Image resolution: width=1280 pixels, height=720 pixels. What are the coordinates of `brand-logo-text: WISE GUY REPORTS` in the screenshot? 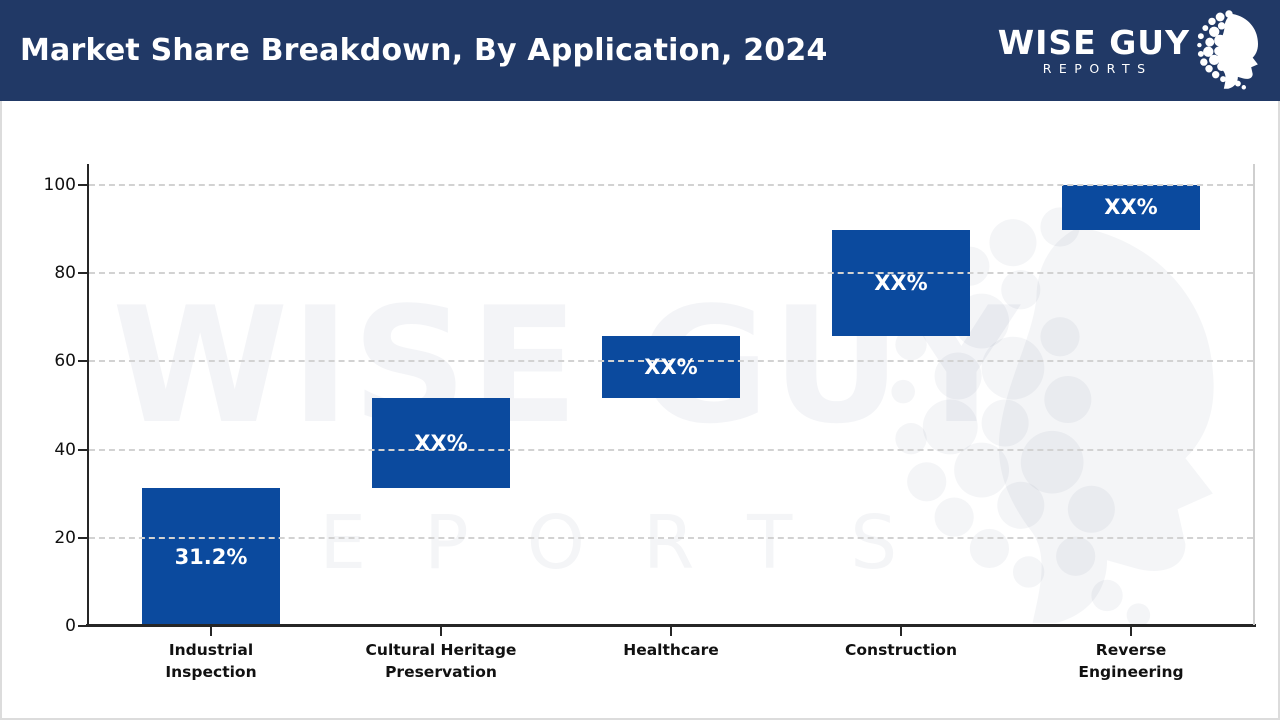 It's located at (1094, 51).